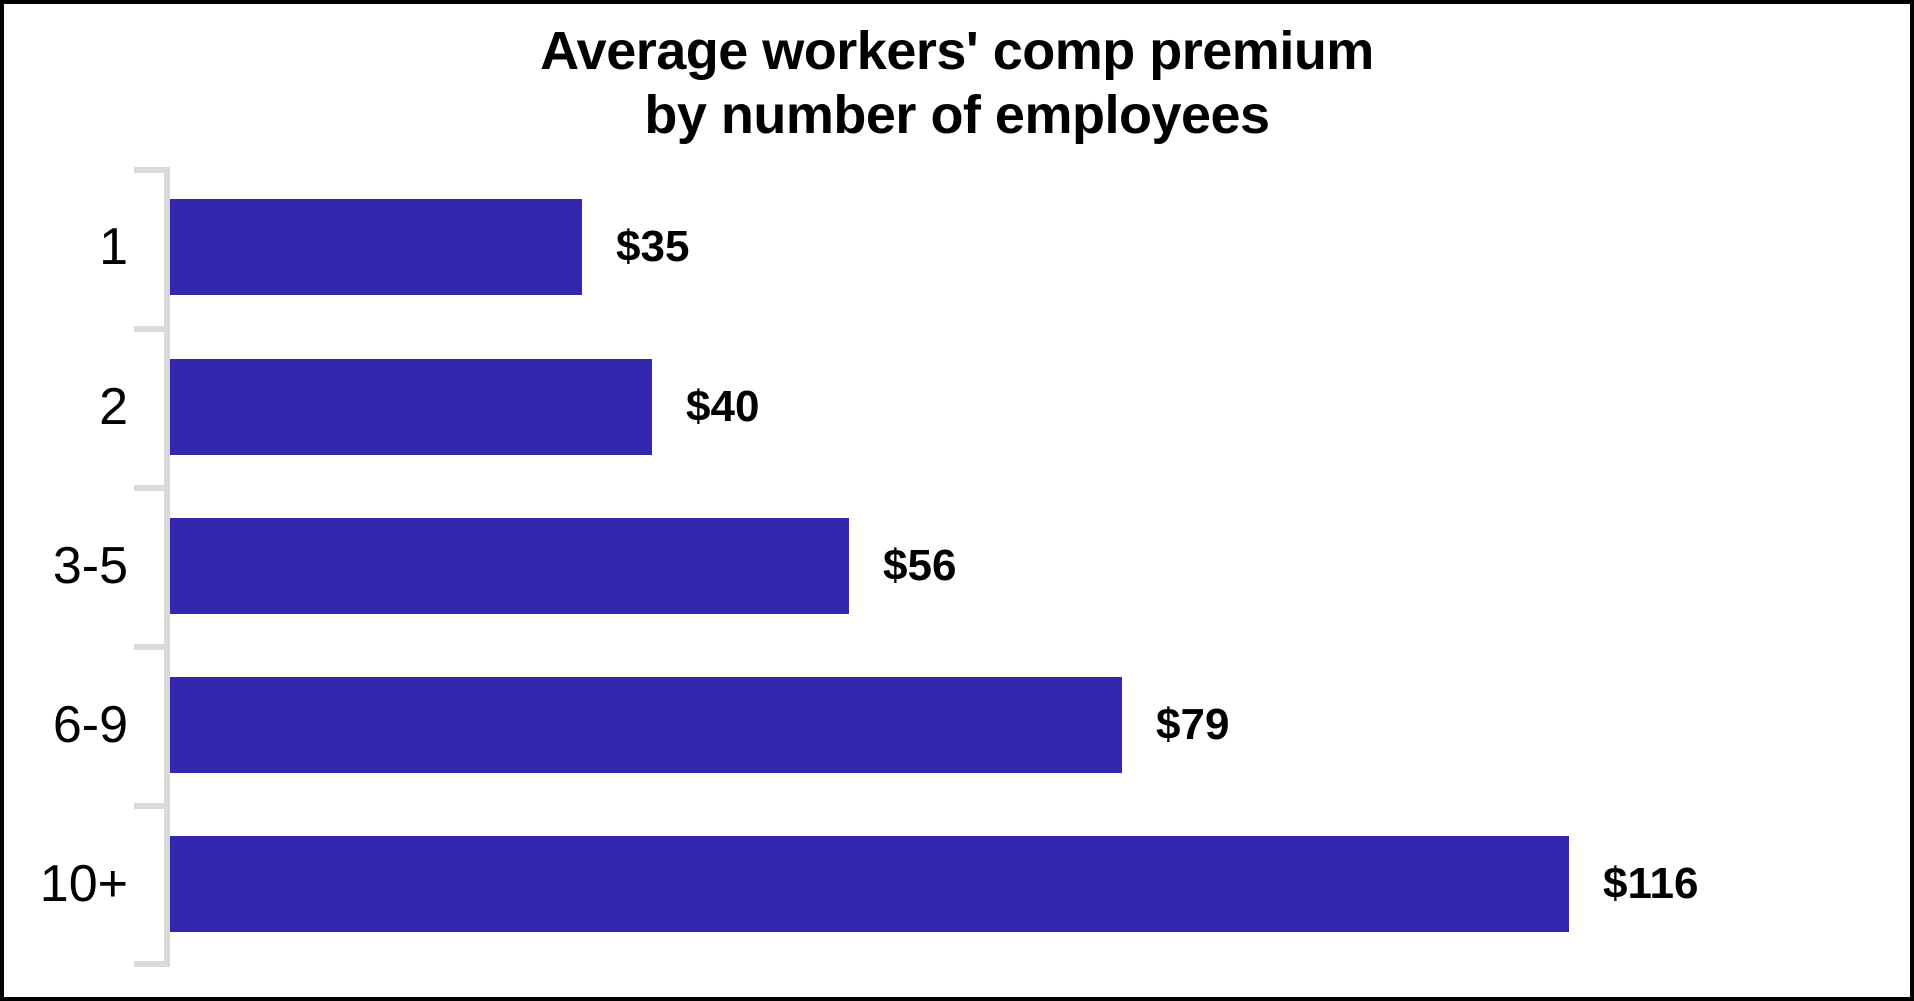 This screenshot has width=1914, height=1001. Describe the element at coordinates (167, 567) in the screenshot. I see `category-axis-line` at that location.